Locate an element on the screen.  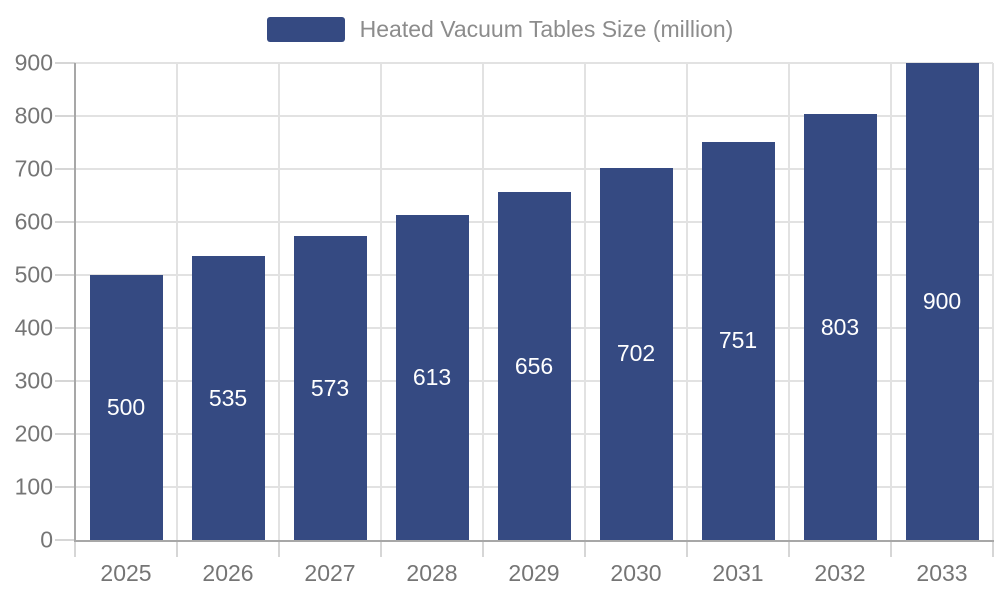
bar-value-label: 500 is located at coordinates (126, 407).